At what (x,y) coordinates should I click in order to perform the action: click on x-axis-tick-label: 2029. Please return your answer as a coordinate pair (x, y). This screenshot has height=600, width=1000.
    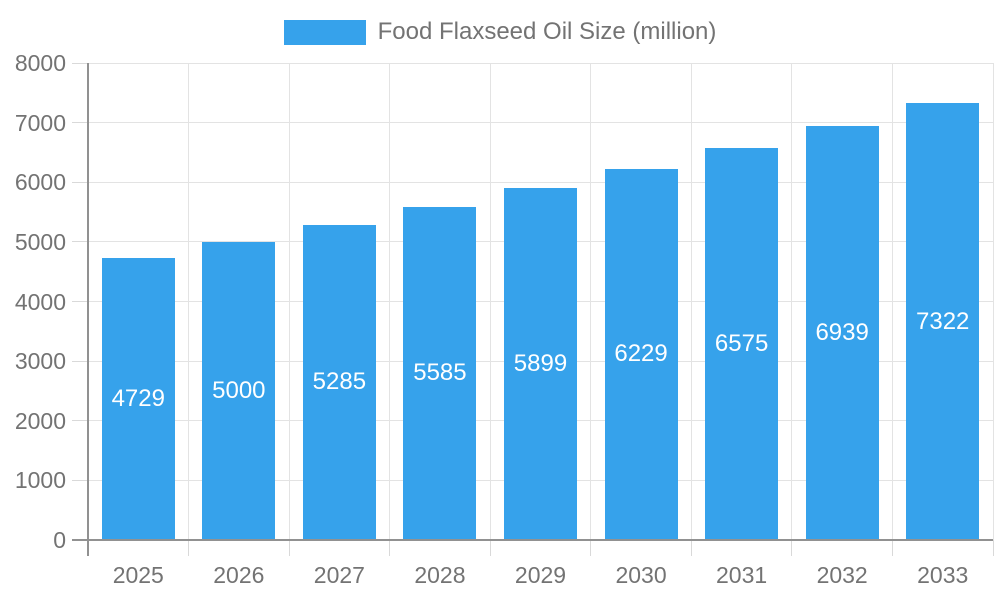
    Looking at the image, I should click on (540, 575).